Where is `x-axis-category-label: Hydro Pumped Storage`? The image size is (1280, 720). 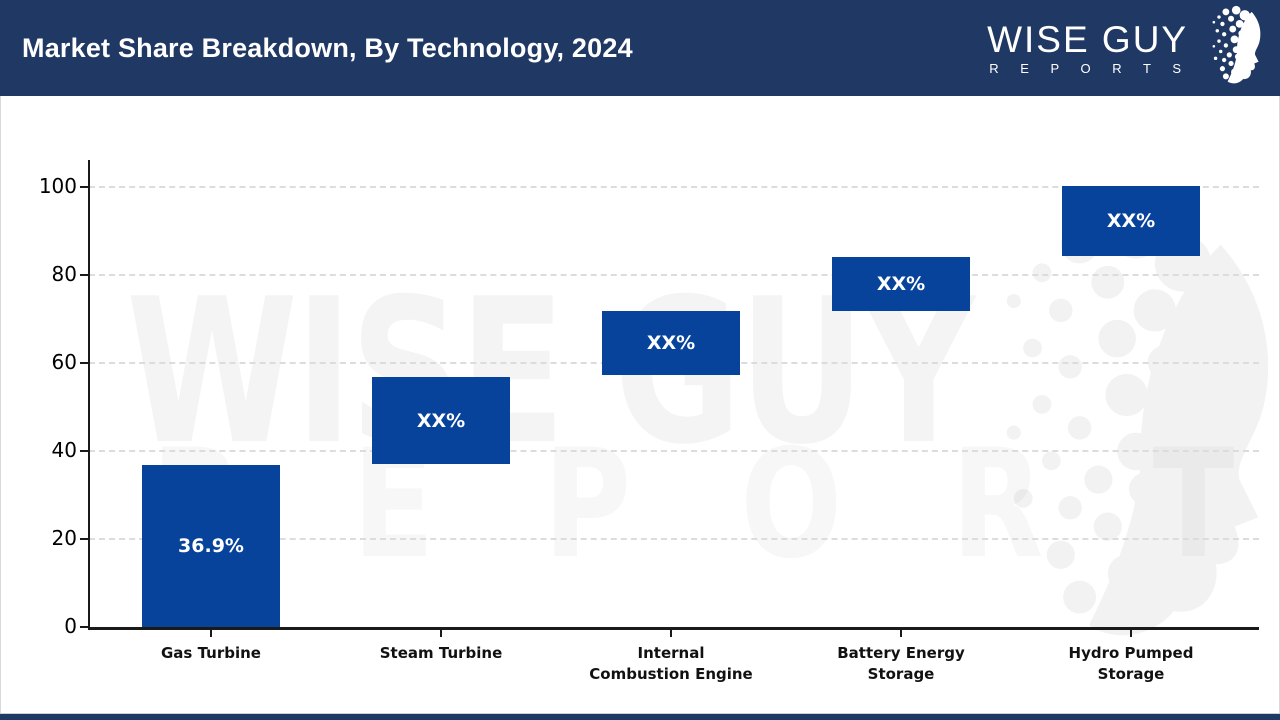
x-axis-category-label: Hydro Pumped Storage is located at coordinates (1131, 663).